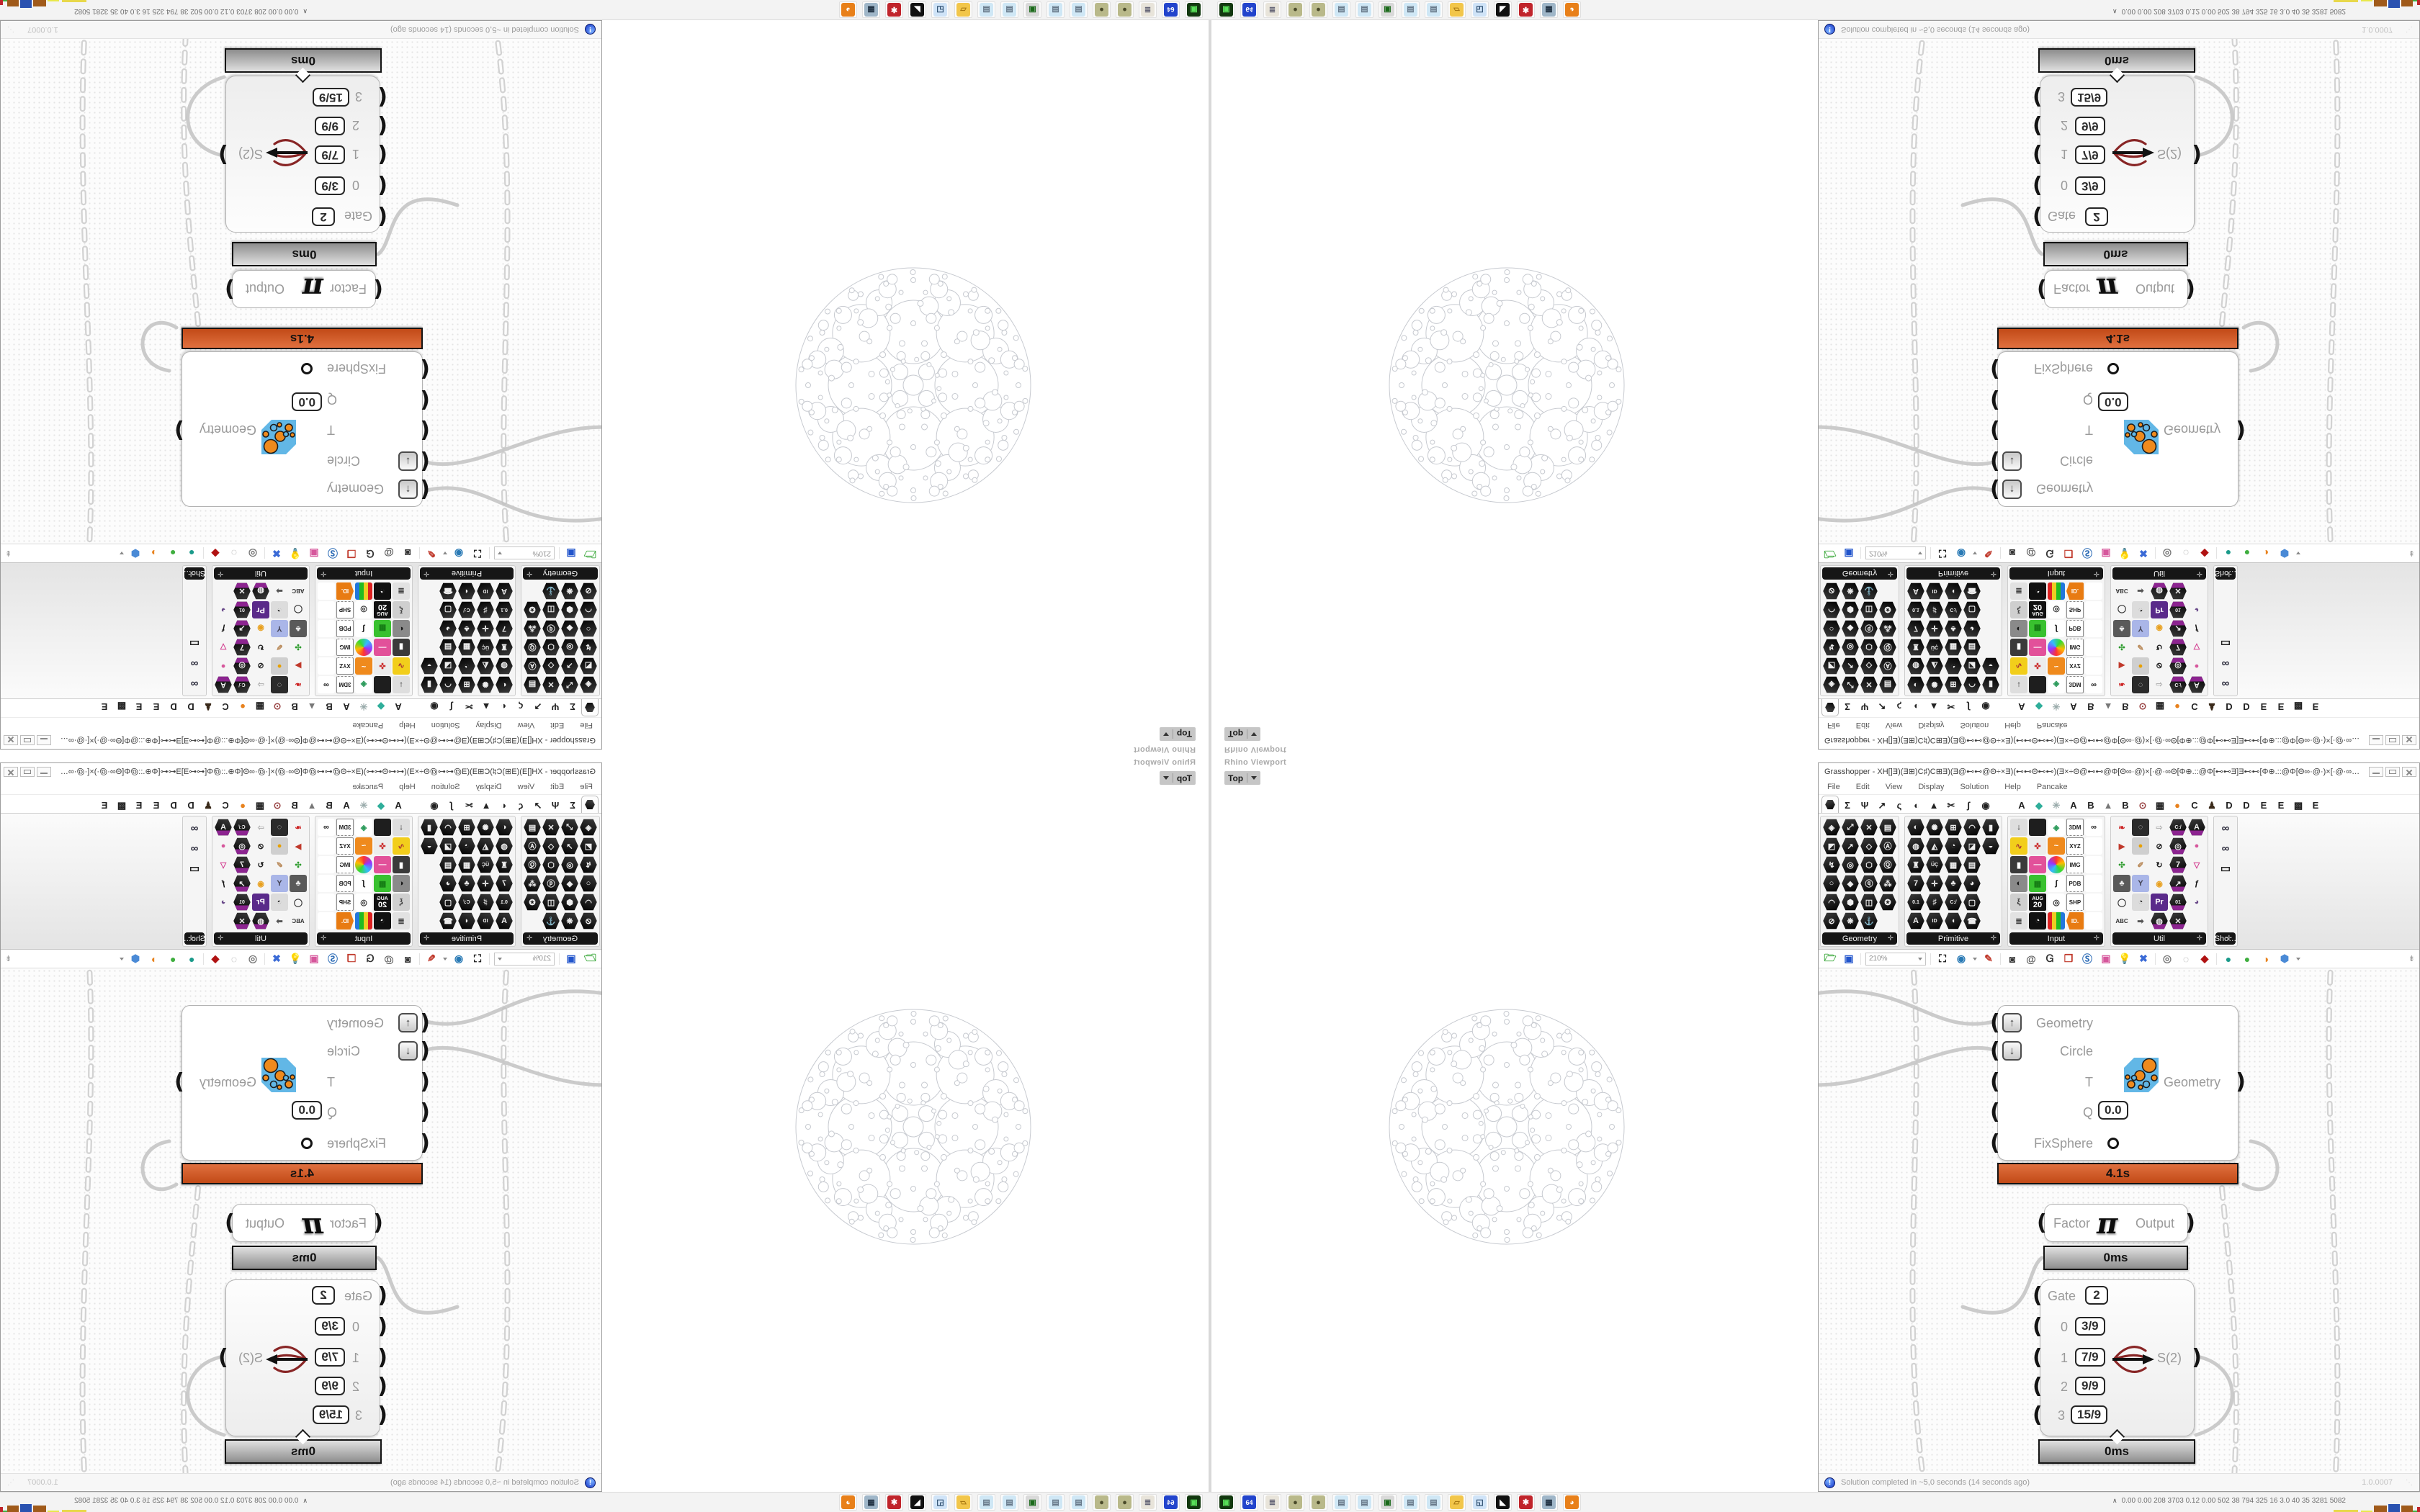  Describe the element at coordinates (569, 647) in the screenshot. I see `component-icon: ◎` at that location.